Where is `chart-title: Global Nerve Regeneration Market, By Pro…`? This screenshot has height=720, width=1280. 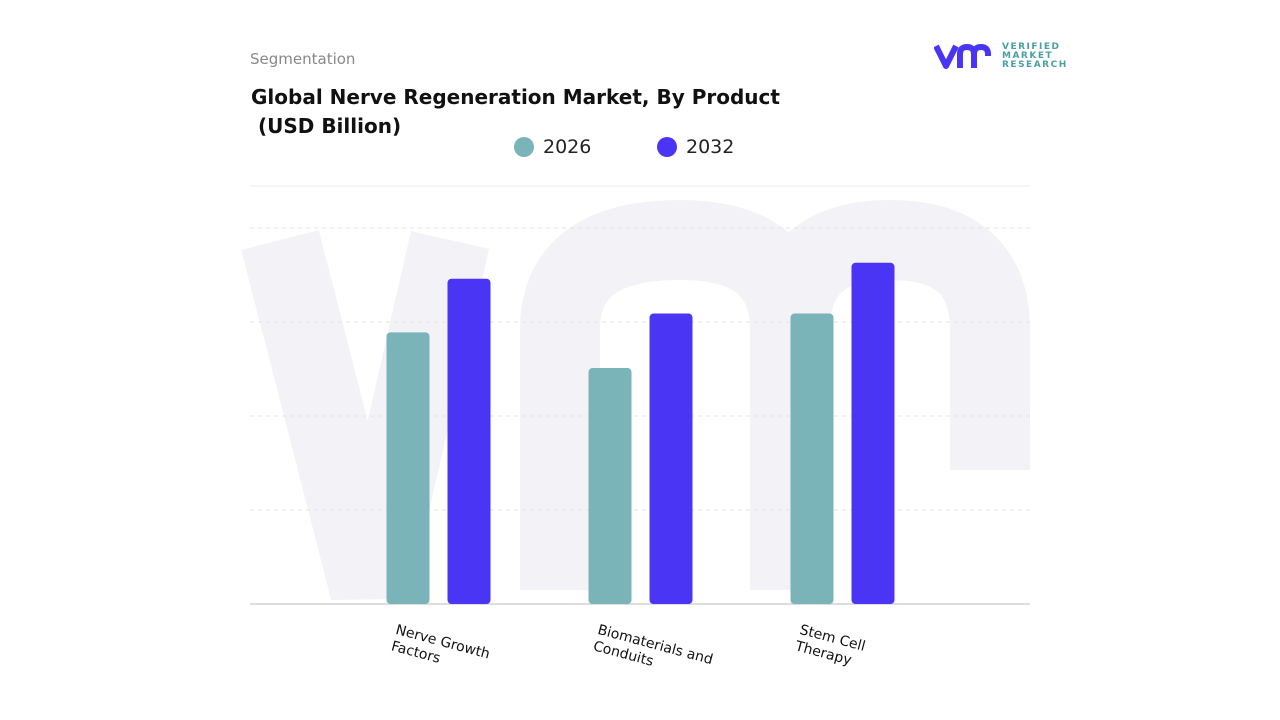
chart-title: Global Nerve Regeneration Market, By Pro… is located at coordinates (515, 111).